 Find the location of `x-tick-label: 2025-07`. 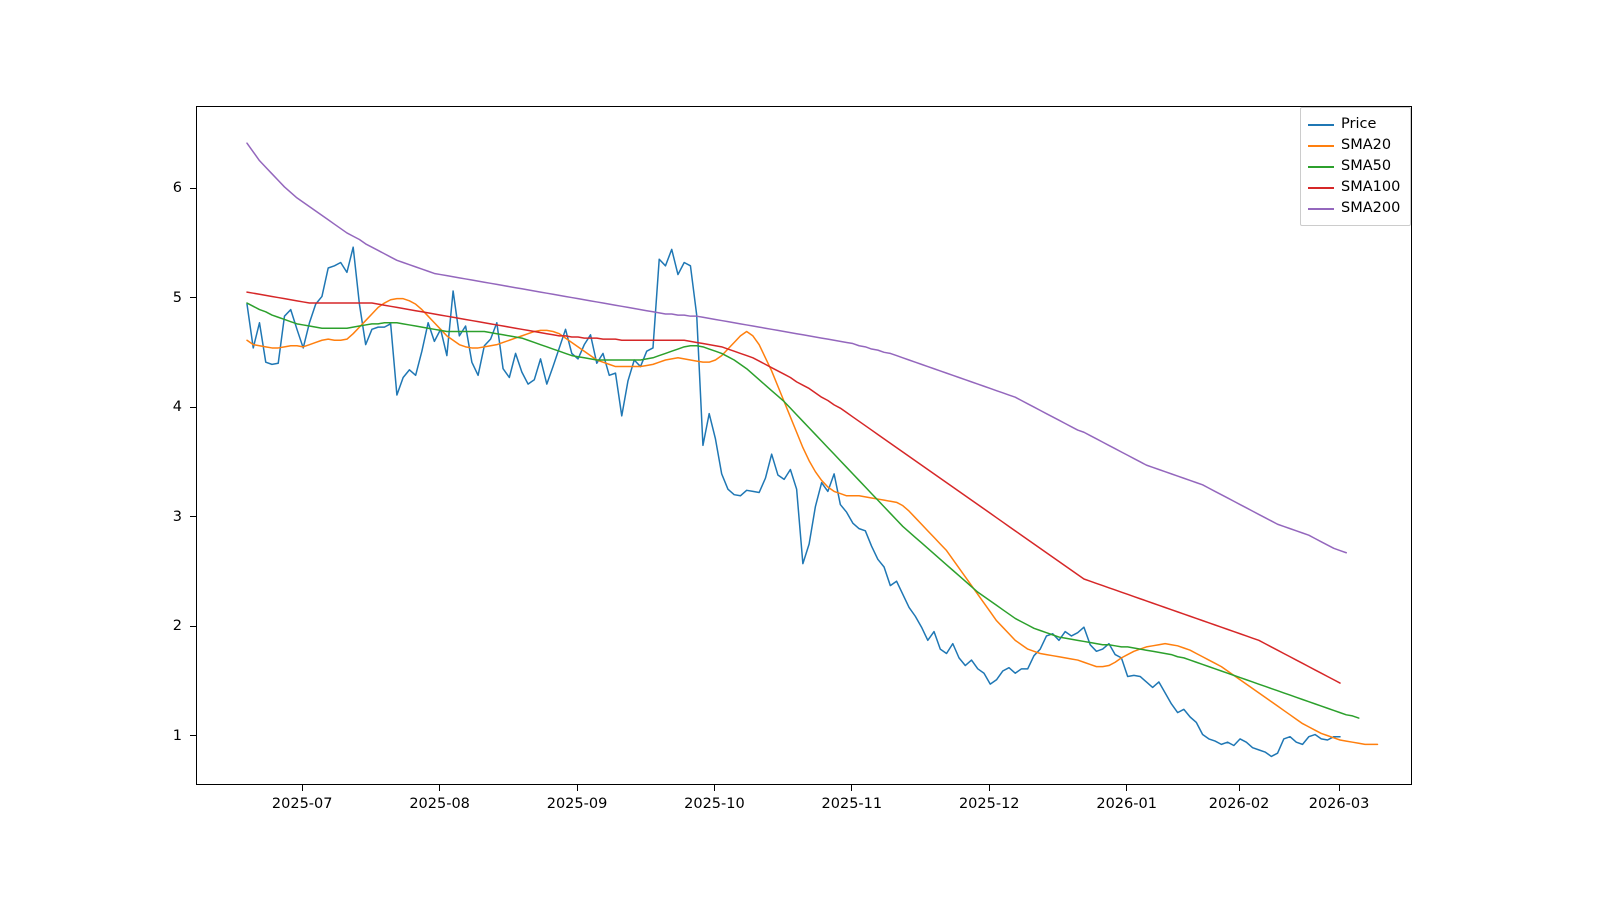

x-tick-label: 2025-07 is located at coordinates (302, 804).